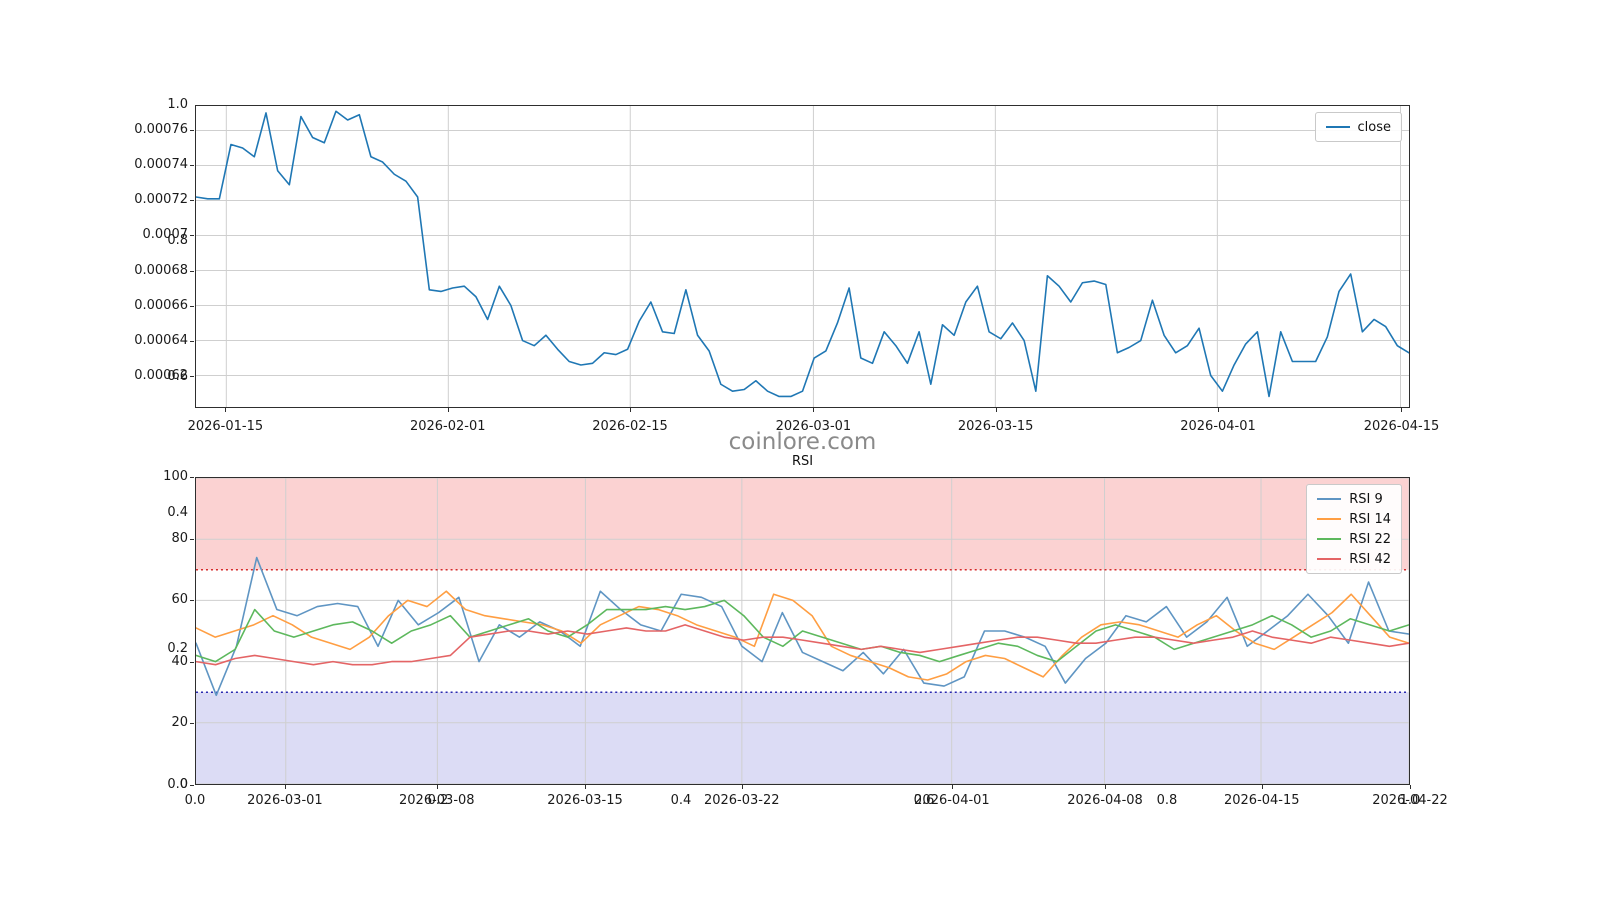 The width and height of the screenshot is (1600, 900). I want to click on price-y-tick-label: 0.00064, so click(161, 341).